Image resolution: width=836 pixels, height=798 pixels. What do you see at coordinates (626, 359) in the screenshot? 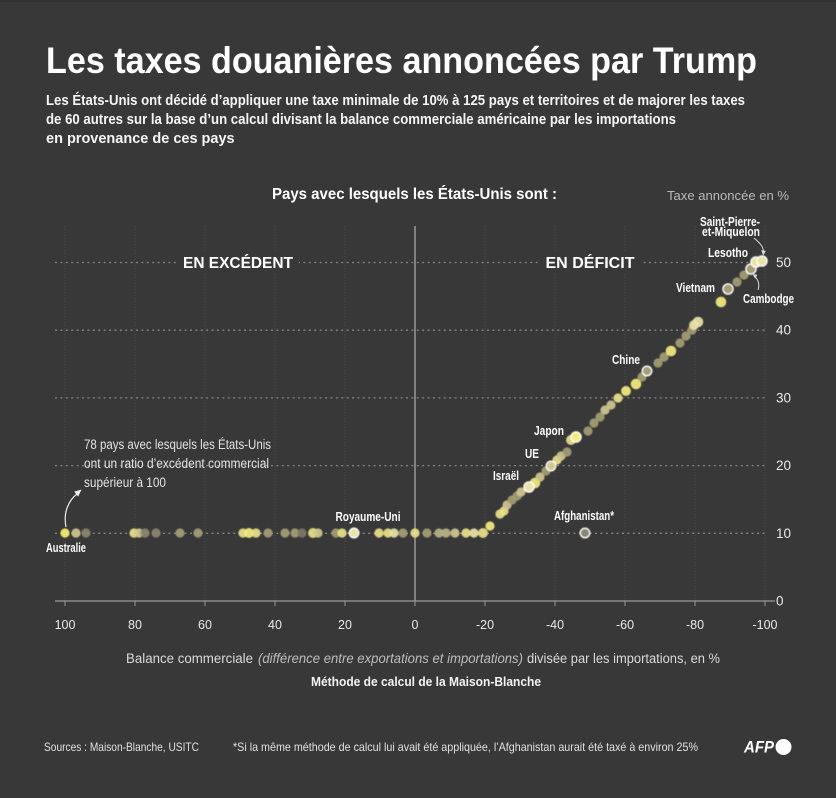
I see `svg-text: Chine` at bounding box center [626, 359].